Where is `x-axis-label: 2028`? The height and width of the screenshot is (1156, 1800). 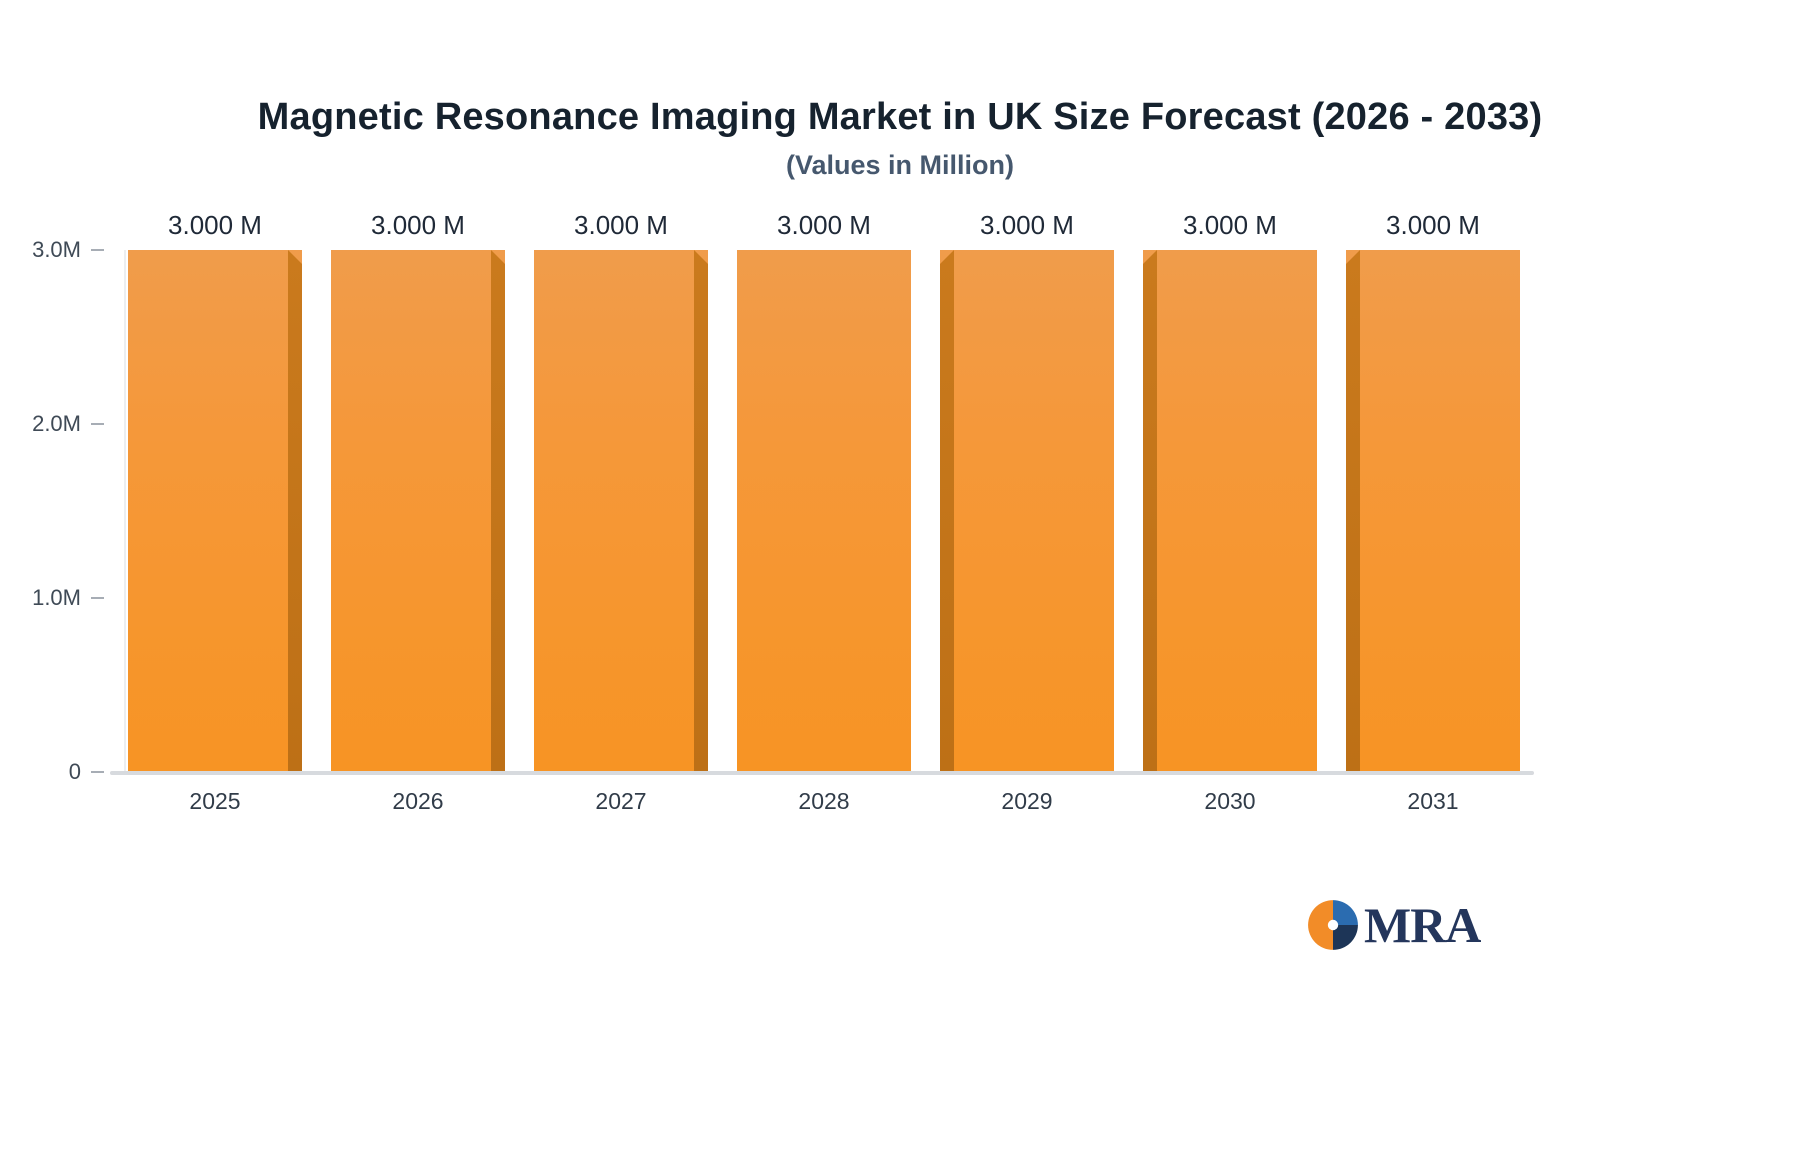
x-axis-label: 2028 is located at coordinates (824, 801).